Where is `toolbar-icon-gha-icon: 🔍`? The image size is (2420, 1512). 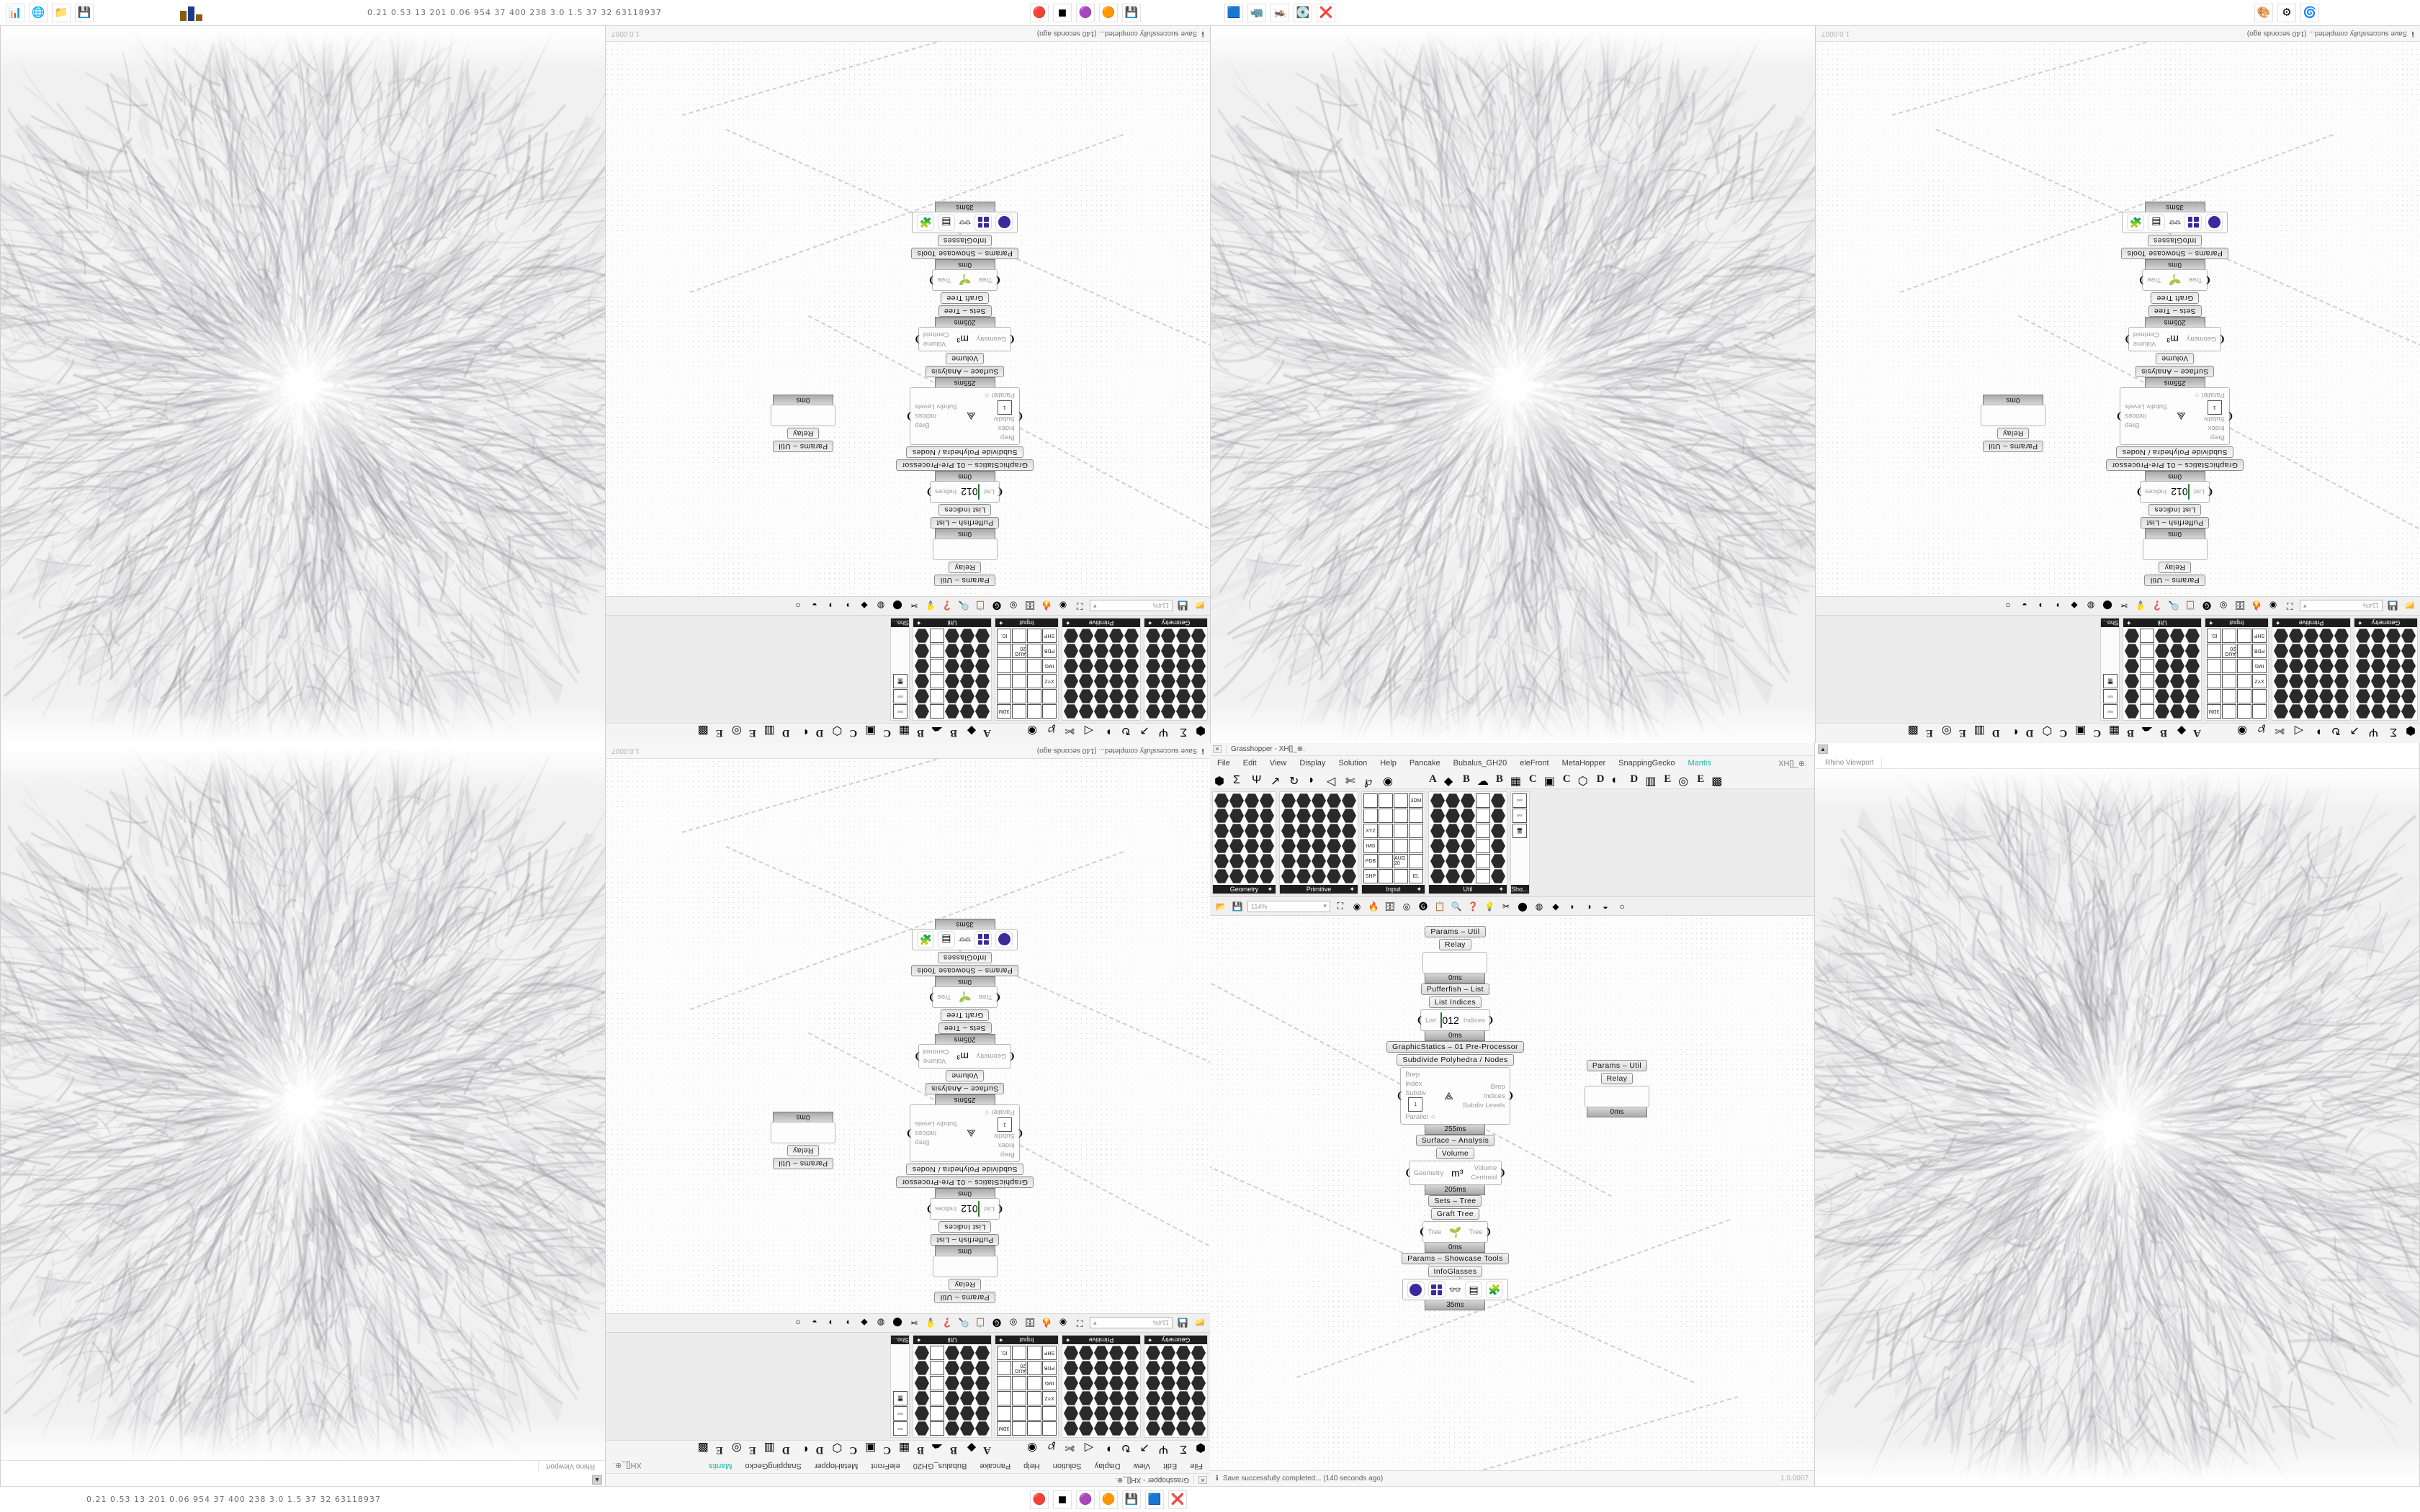 toolbar-icon-gha-icon: 🔍 is located at coordinates (2173, 605).